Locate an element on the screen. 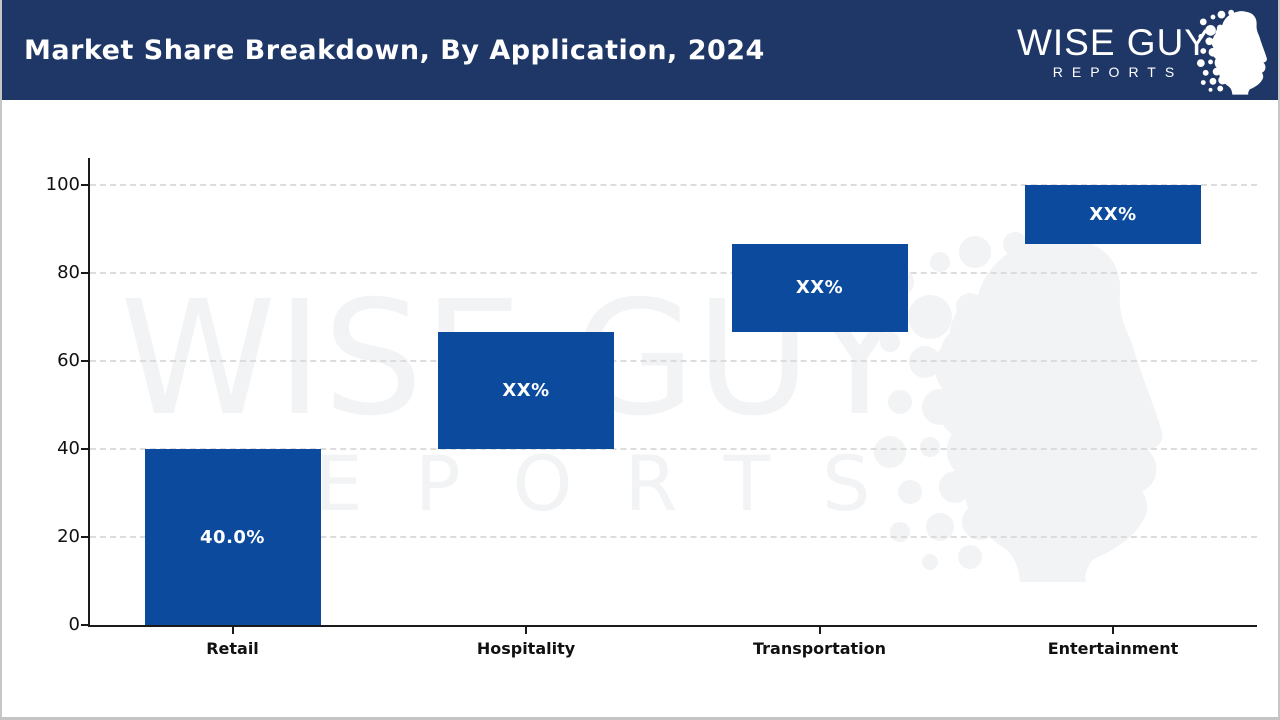 The width and height of the screenshot is (1280, 720). x-tick-mark-hospitality is located at coordinates (526, 629).